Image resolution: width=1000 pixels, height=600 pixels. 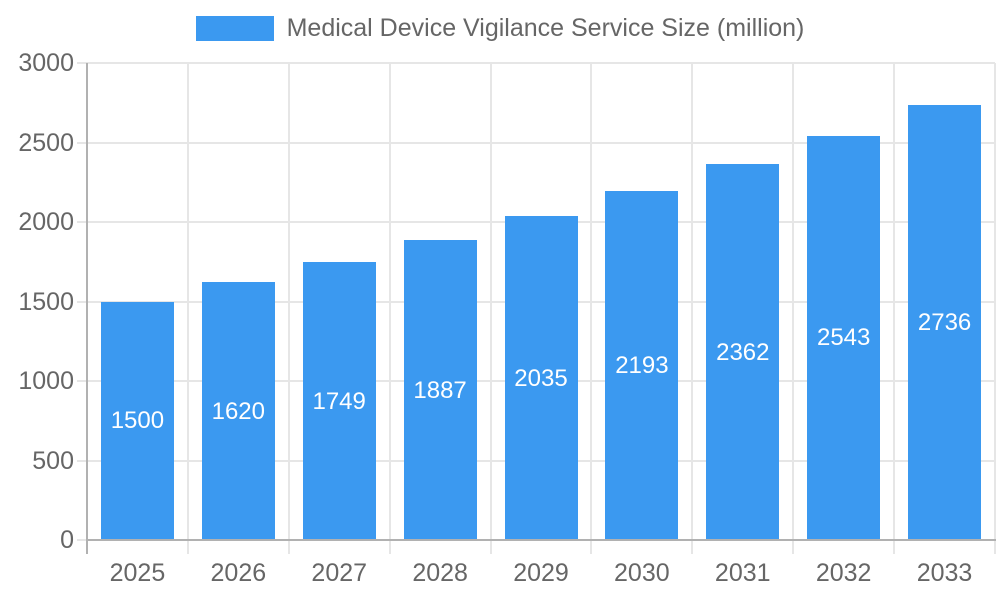 I want to click on bar-value-label: 2193, so click(x=642, y=366).